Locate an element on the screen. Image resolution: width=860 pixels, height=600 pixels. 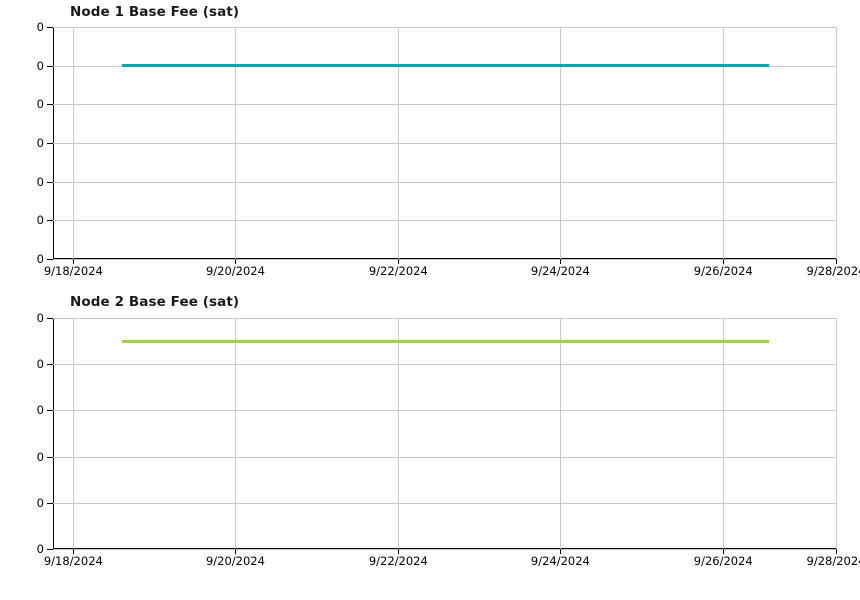
y-axis-line is located at coordinates (53, 433).